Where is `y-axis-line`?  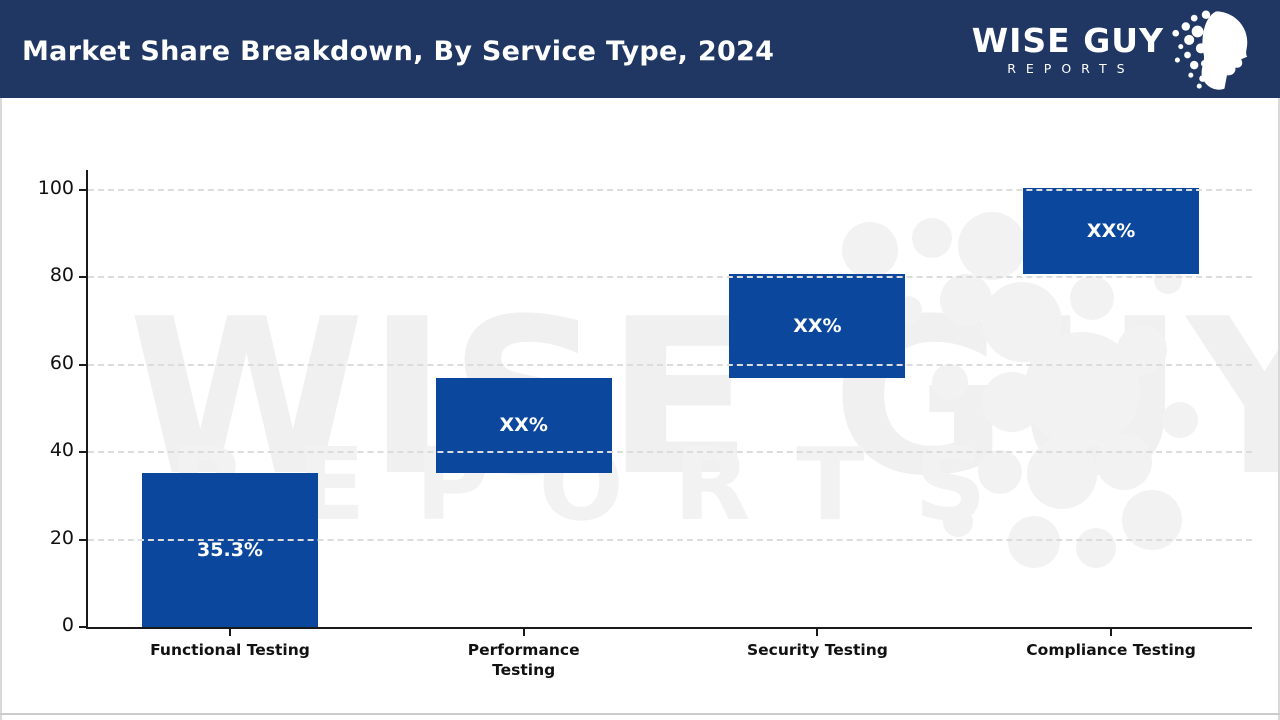
y-axis-line is located at coordinates (87, 399).